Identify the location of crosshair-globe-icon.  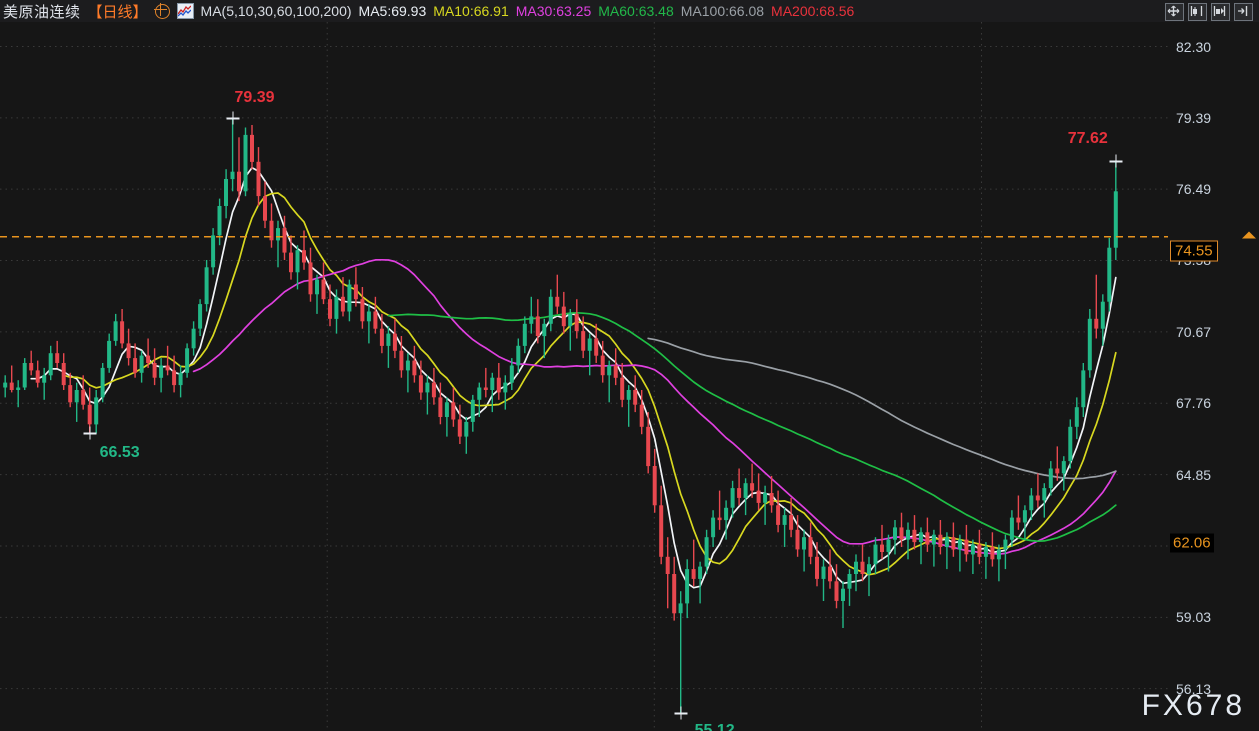
(162, 11).